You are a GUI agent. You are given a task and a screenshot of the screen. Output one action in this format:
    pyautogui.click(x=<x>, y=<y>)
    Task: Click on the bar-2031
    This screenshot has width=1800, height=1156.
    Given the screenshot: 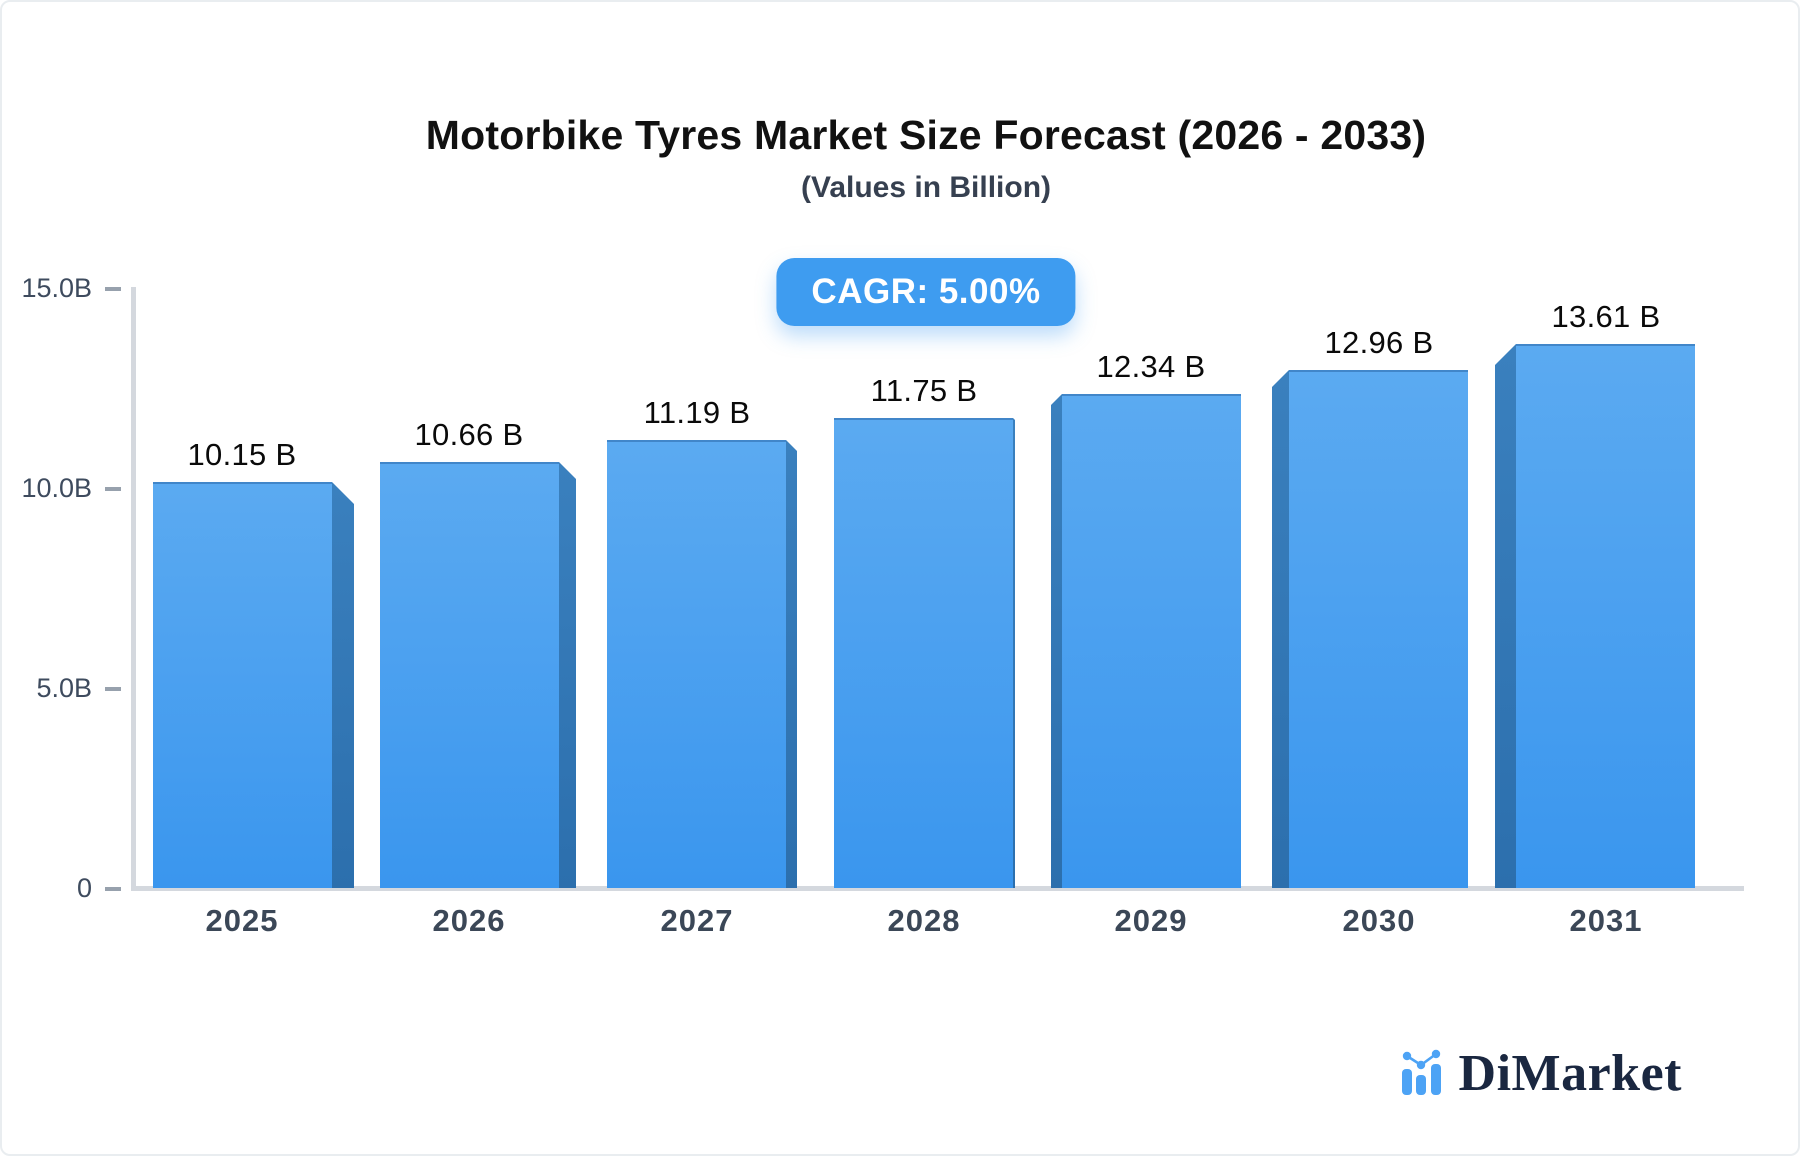 What is the action you would take?
    pyautogui.click(x=1605, y=616)
    